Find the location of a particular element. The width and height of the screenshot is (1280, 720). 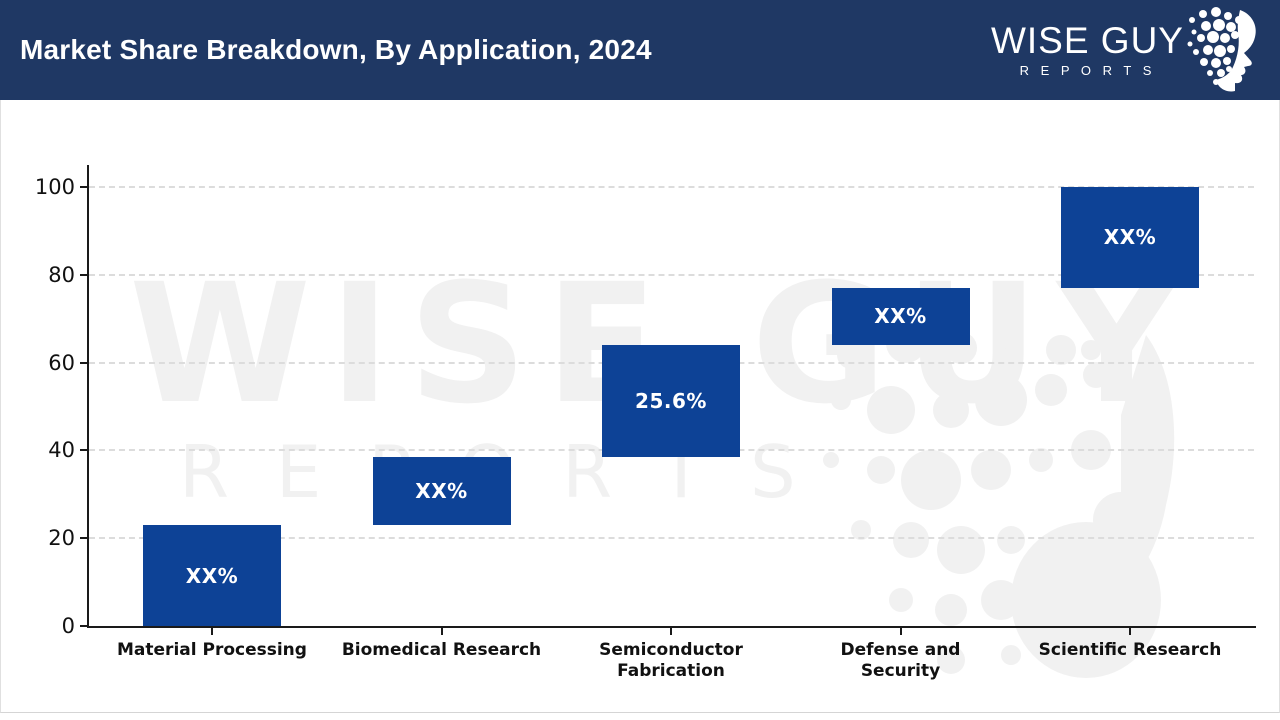

y-axis-line is located at coordinates (88, 396).